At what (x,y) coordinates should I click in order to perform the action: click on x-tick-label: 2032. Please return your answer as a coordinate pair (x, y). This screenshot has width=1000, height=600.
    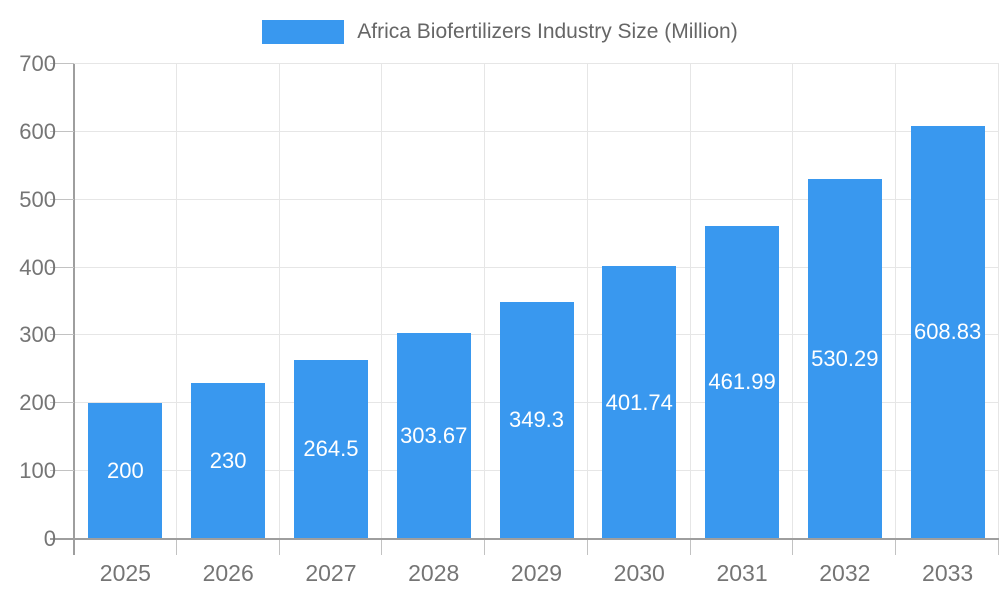
    Looking at the image, I should click on (845, 573).